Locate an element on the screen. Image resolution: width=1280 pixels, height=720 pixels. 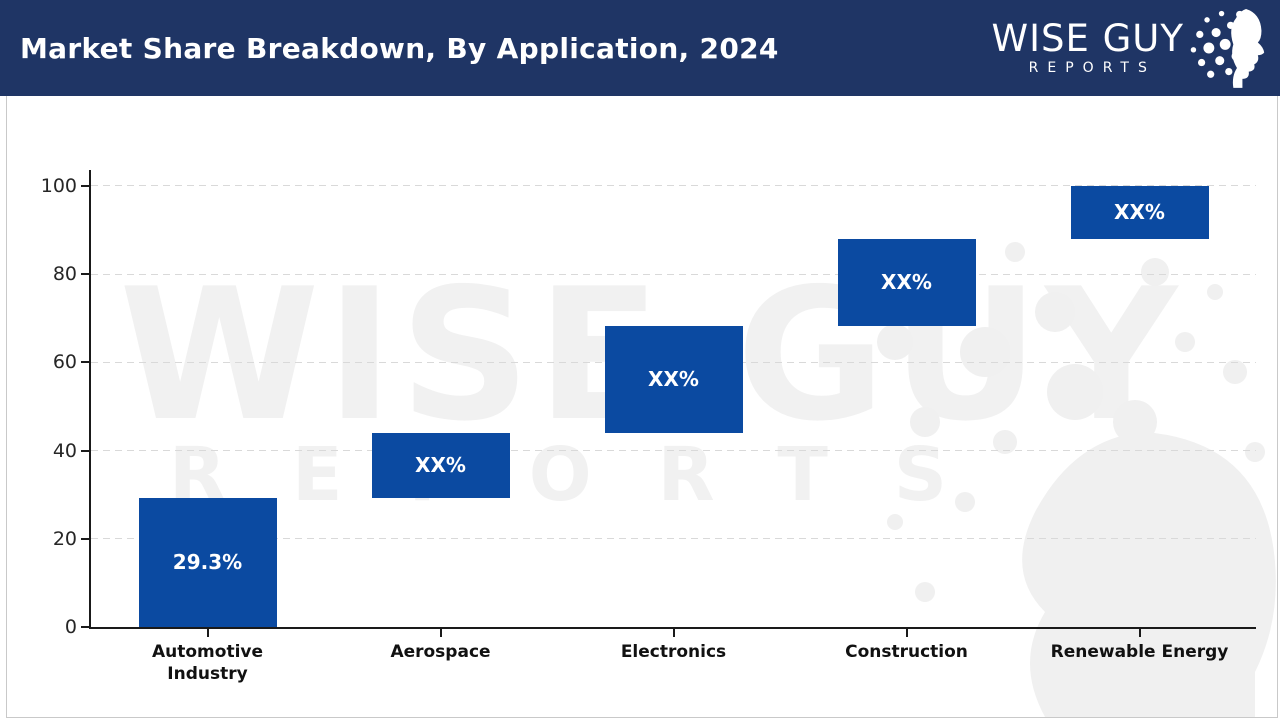
bar-electronics: XX% is located at coordinates (673, 379).